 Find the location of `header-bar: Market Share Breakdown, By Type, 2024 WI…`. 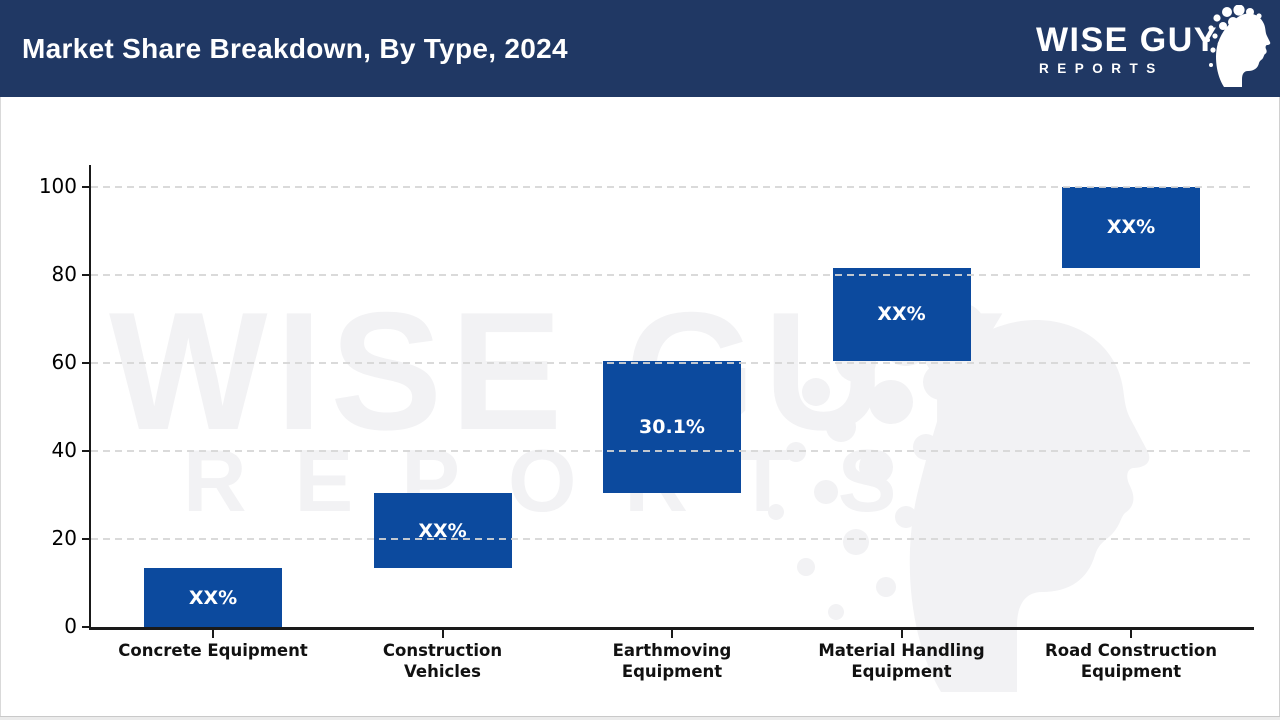

header-bar: Market Share Breakdown, By Type, 2024 WI… is located at coordinates (640, 48).